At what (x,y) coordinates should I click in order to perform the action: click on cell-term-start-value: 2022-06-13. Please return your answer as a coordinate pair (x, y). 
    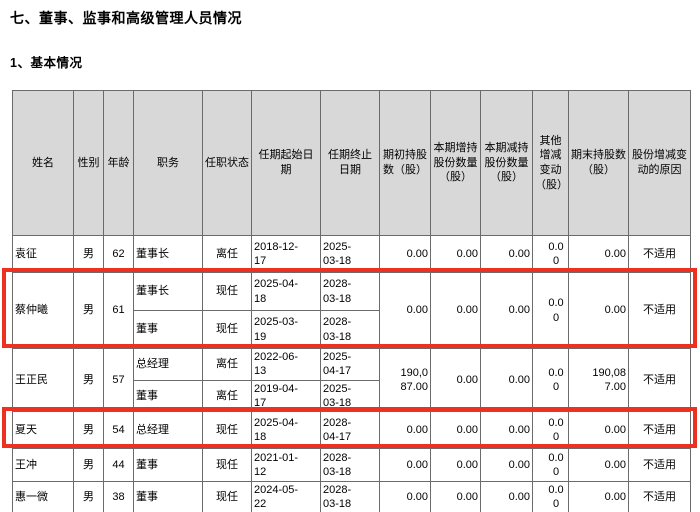
    Looking at the image, I should click on (276, 364).